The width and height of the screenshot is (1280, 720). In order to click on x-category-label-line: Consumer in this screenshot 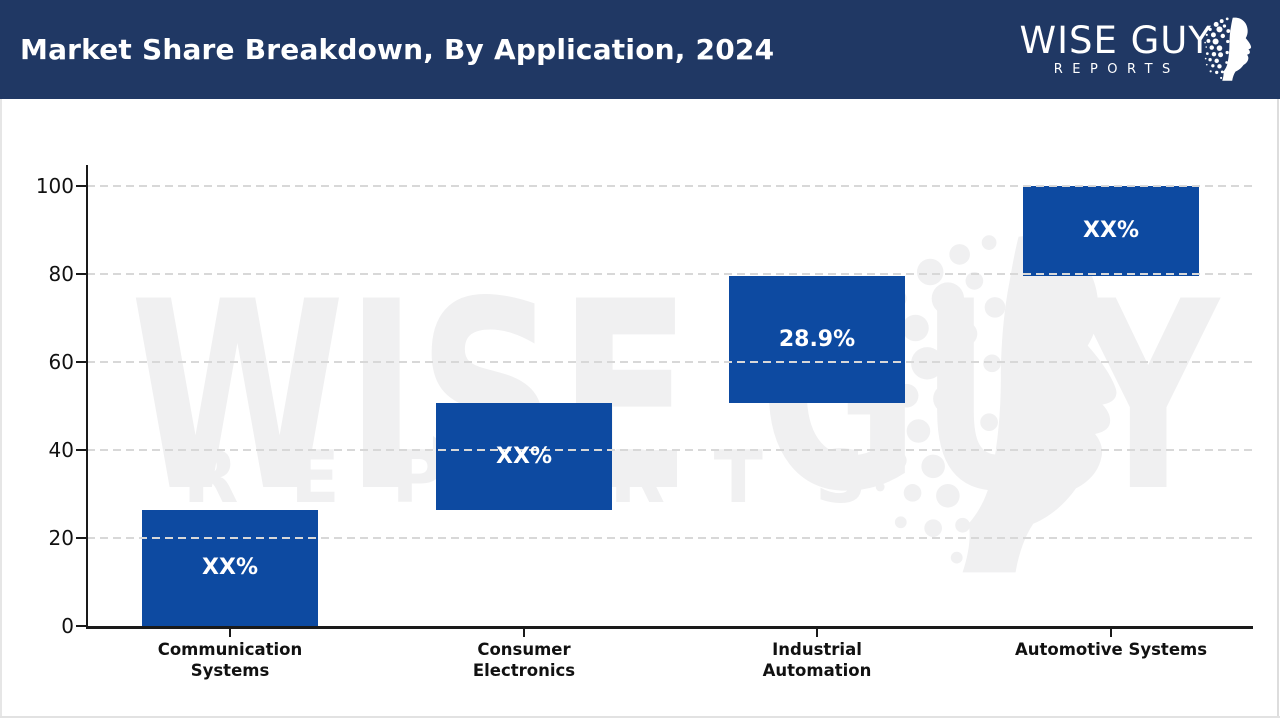, I will do `click(524, 649)`.